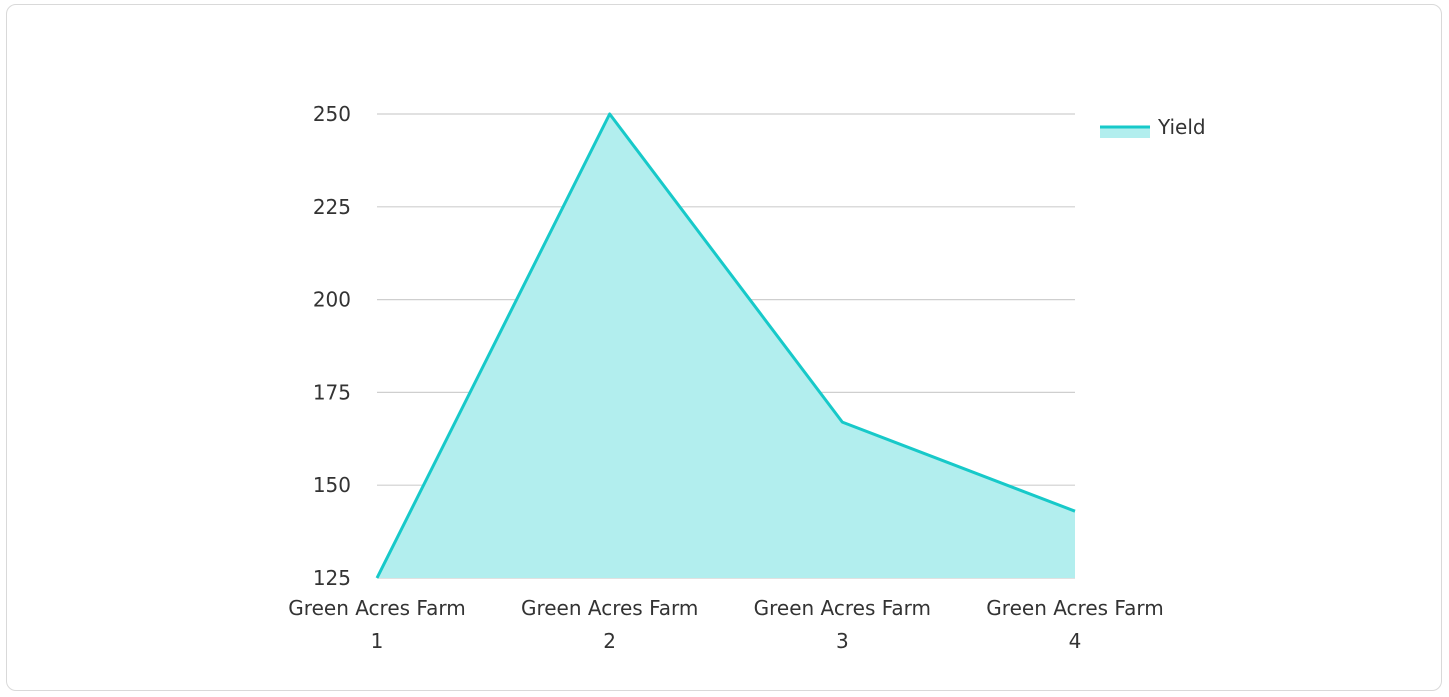 The height and width of the screenshot is (697, 1449). Describe the element at coordinates (332, 207) in the screenshot. I see `y-tick-label: 225` at that location.